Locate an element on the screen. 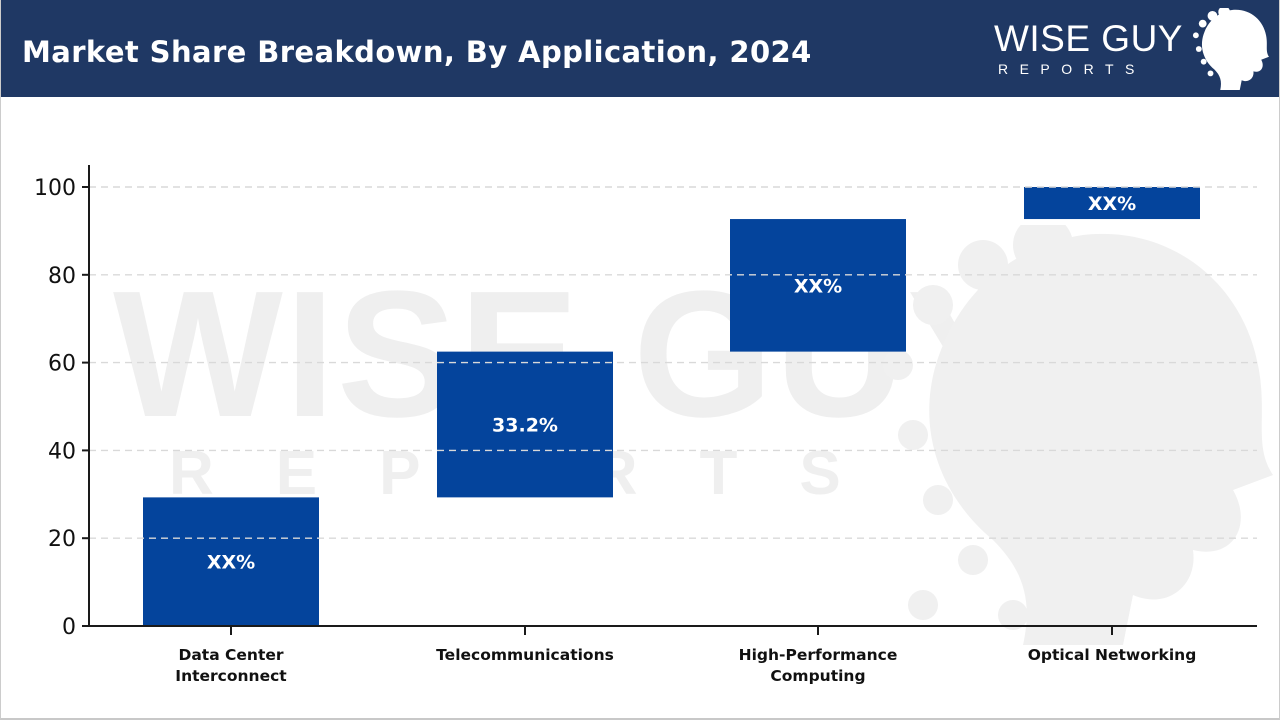 This screenshot has height=720, width=1280. x-category-label: High-Performance Computing is located at coordinates (818, 665).